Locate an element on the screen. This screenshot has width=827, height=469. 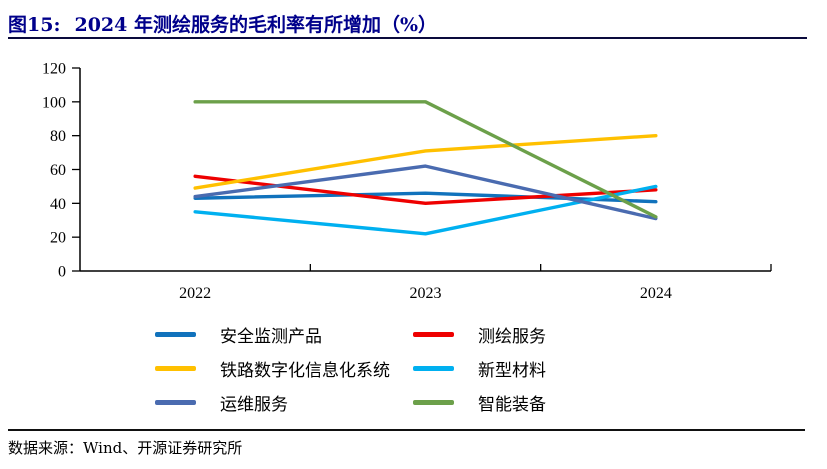
legend-label: 运维服务 is located at coordinates (254, 404).